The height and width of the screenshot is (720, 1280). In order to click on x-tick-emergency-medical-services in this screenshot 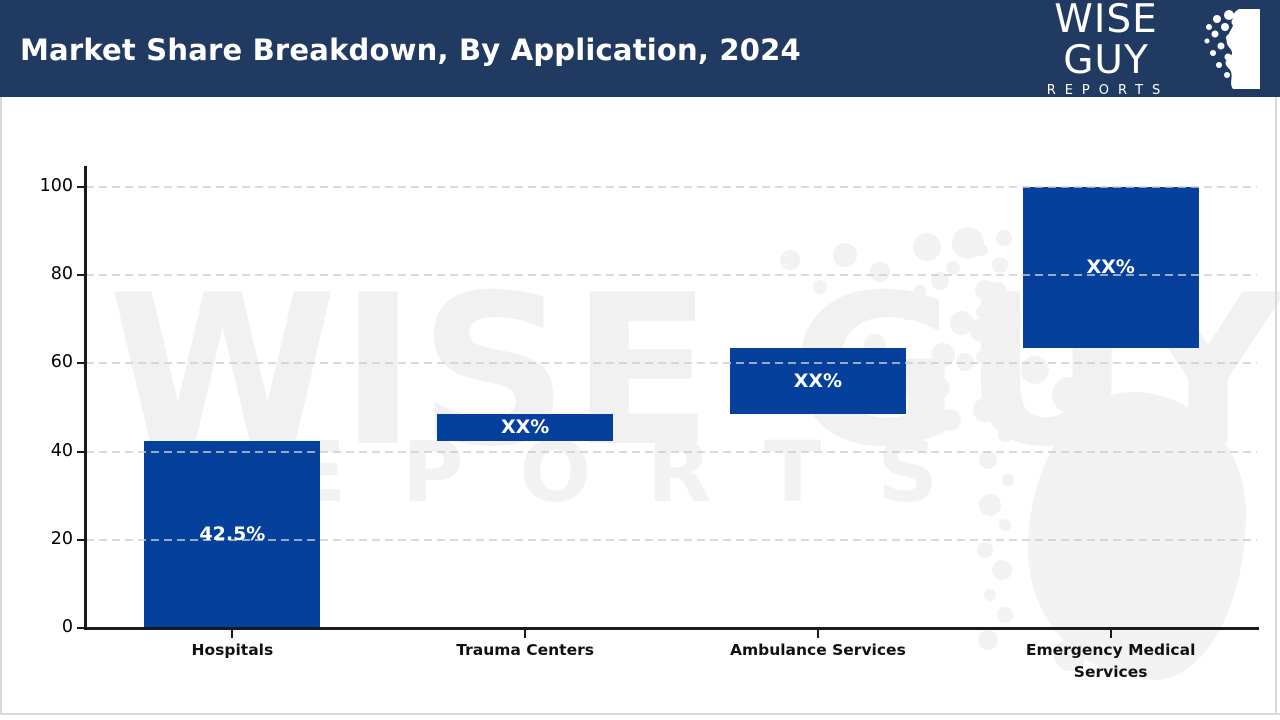, I will do `click(1110, 633)`.